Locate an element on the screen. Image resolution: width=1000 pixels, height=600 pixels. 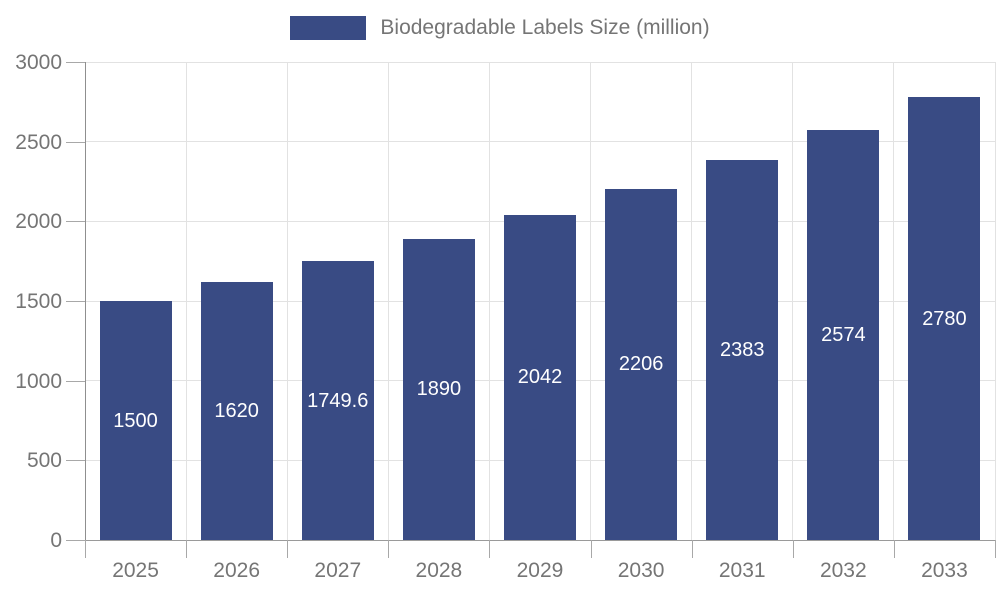
bar: 2042 is located at coordinates (540, 377).